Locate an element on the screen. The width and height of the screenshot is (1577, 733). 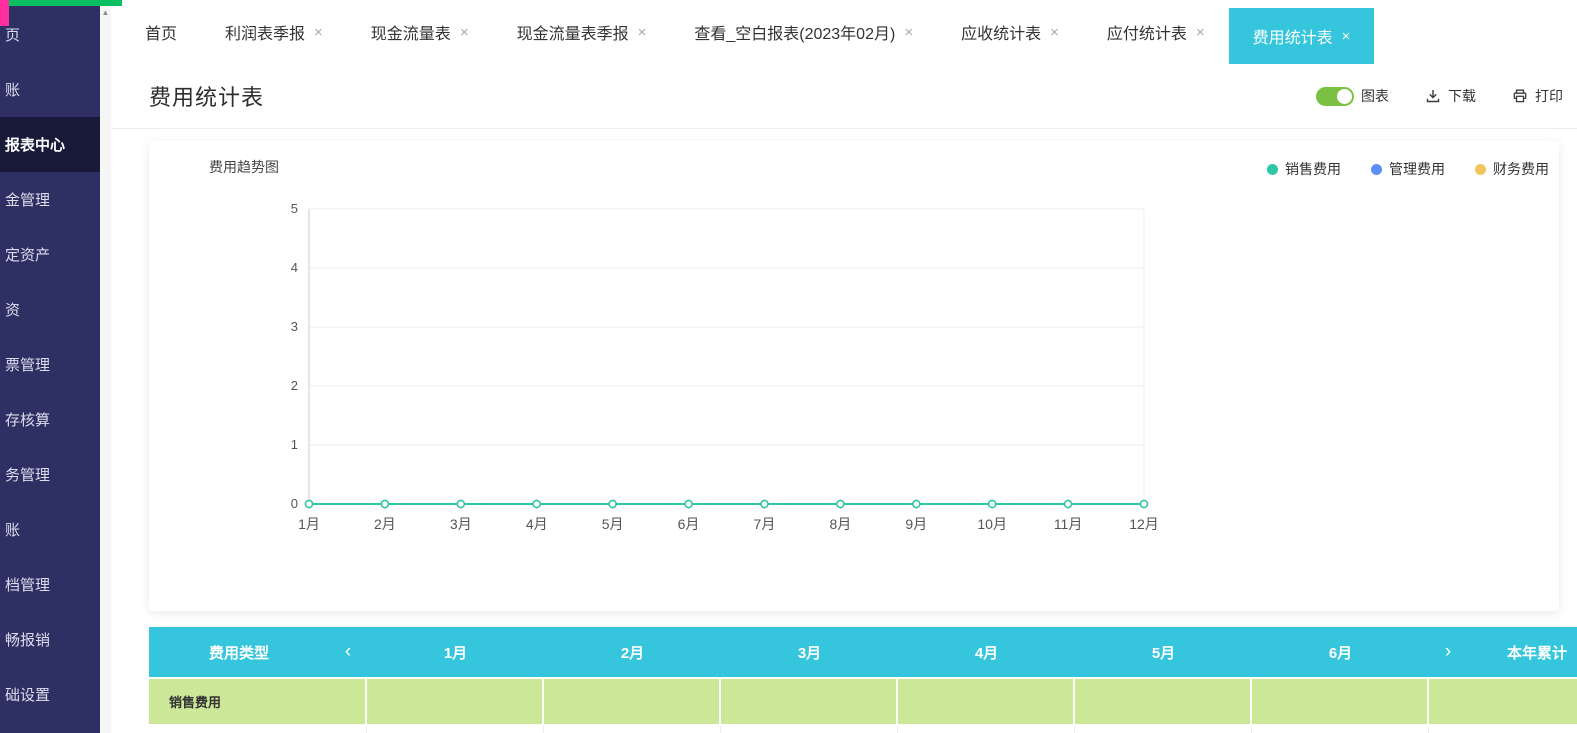
svg-text: 7月 is located at coordinates (765, 524).